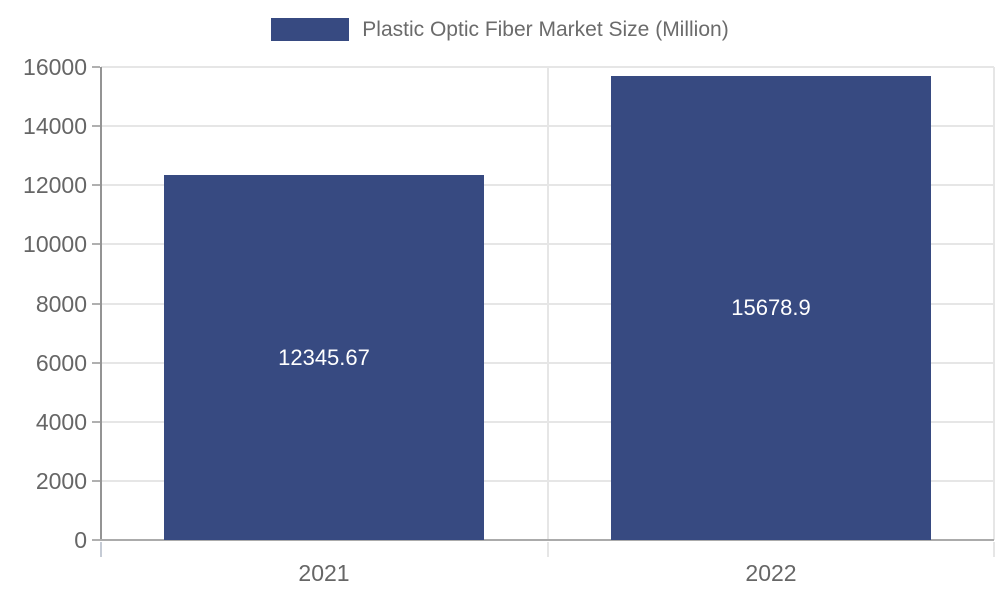 The image size is (1000, 600). I want to click on bar-value-label: 15678.9, so click(771, 307).